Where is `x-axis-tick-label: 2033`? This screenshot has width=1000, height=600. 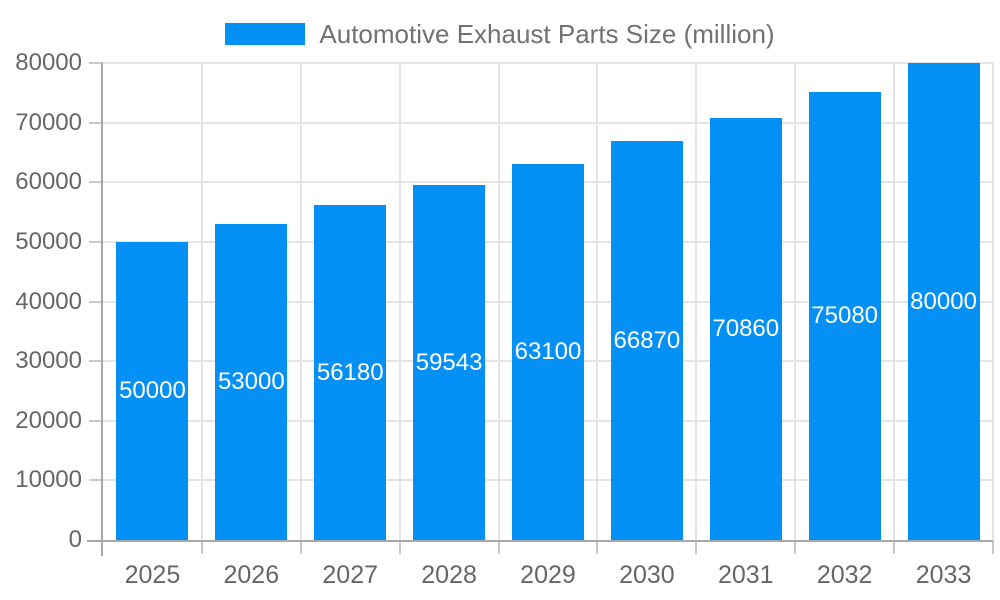
x-axis-tick-label: 2033 is located at coordinates (943, 575).